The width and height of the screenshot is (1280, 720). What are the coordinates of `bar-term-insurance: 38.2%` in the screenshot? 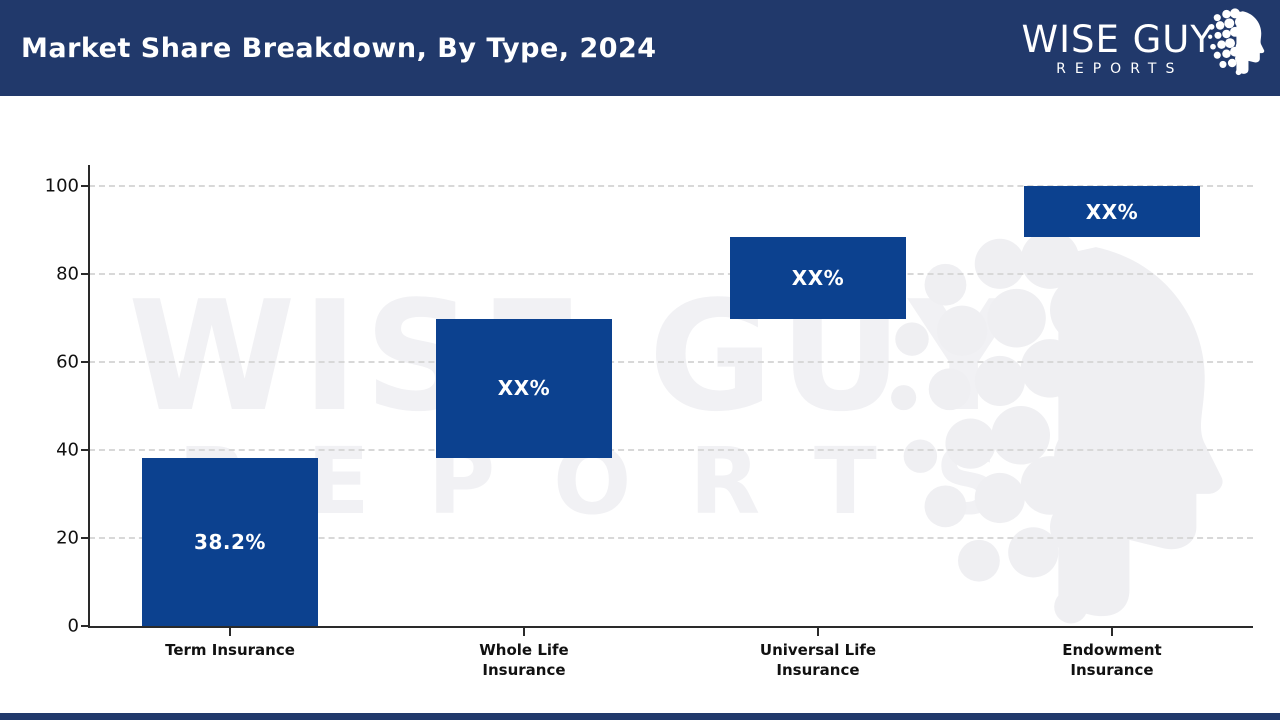 It's located at (230, 541).